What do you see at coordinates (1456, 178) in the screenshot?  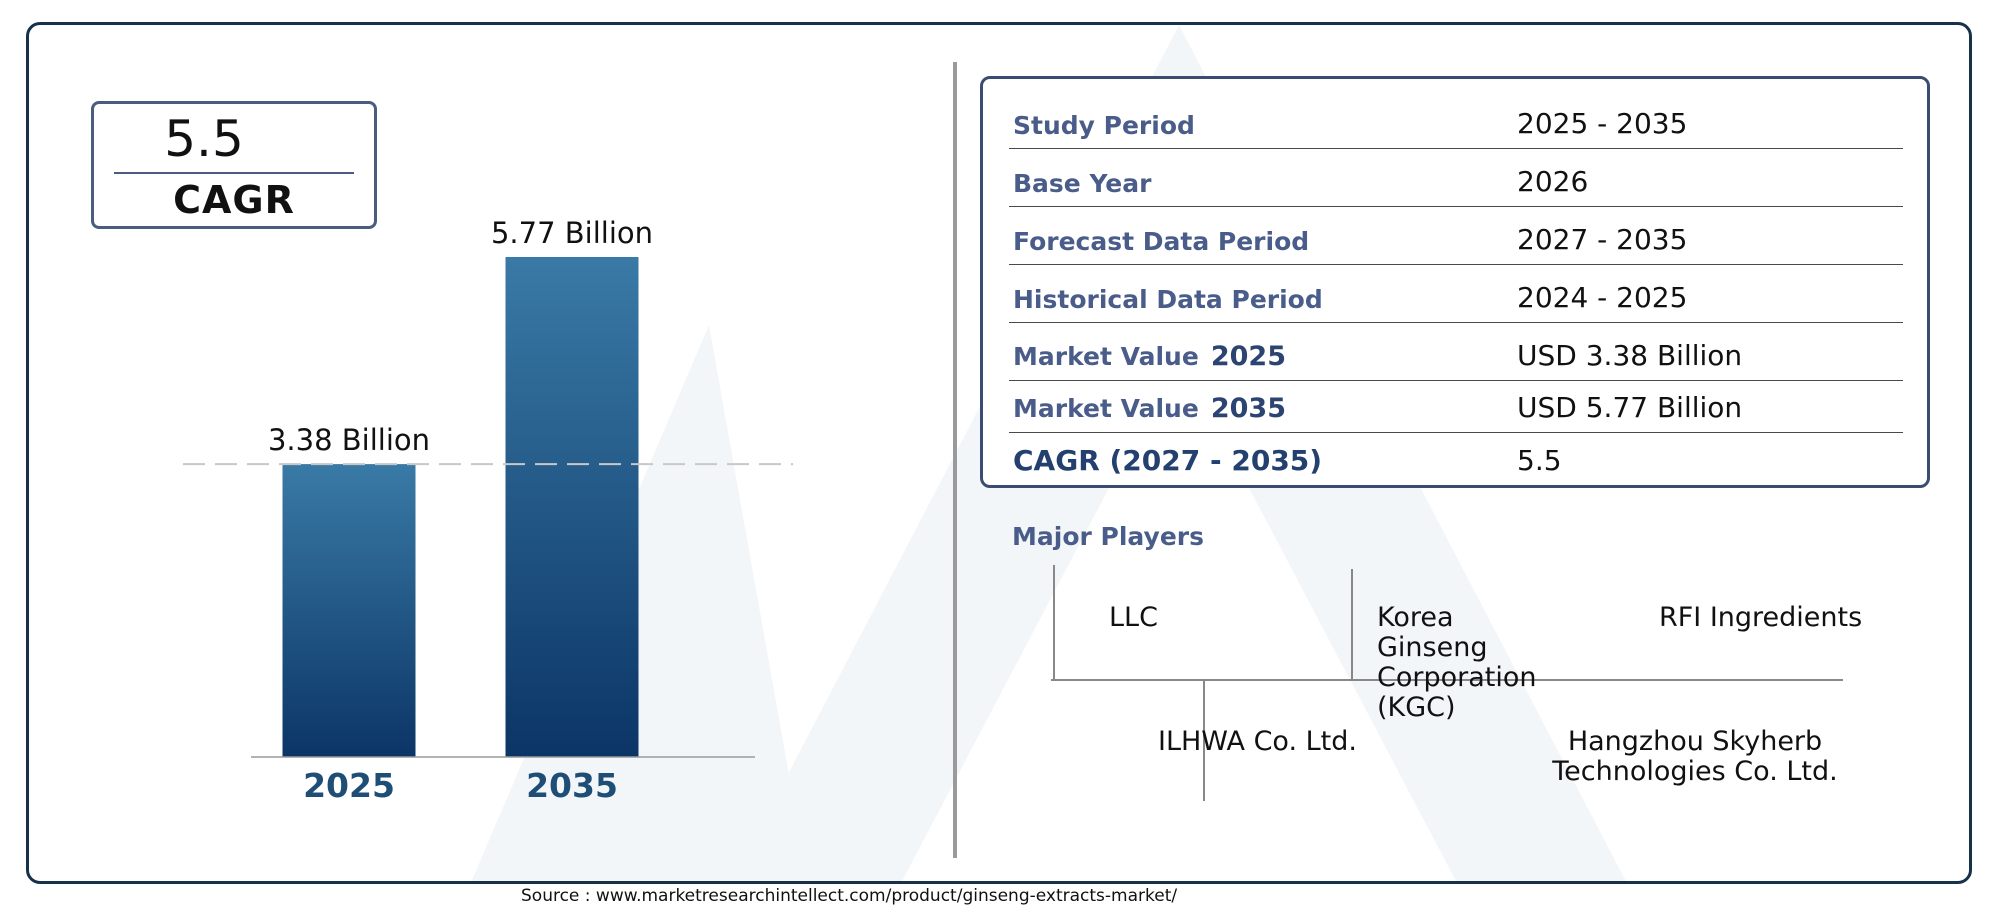 I see `info-row-base-year: Base Year 2026` at bounding box center [1456, 178].